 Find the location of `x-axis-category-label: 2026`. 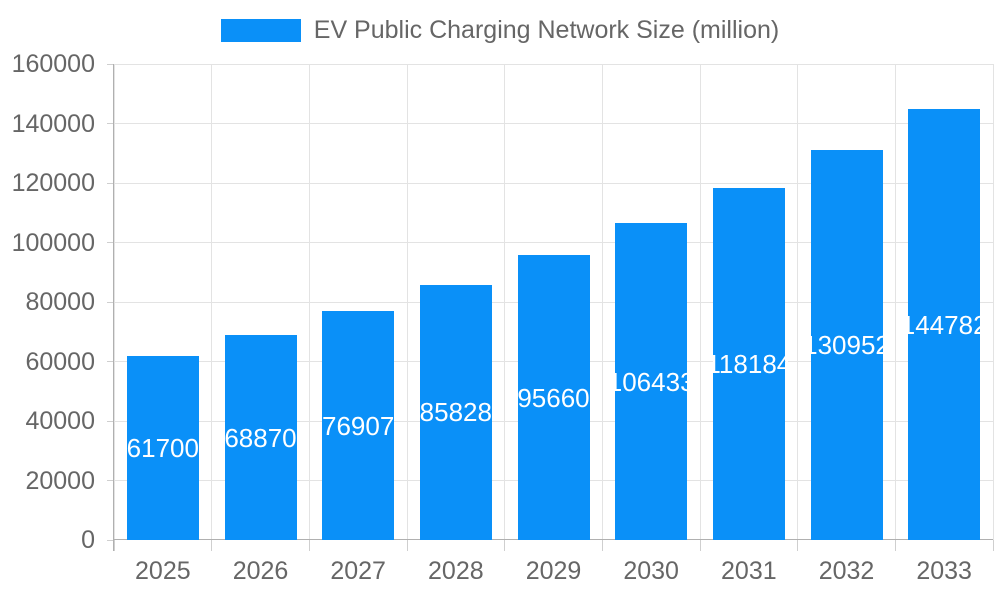

x-axis-category-label: 2026 is located at coordinates (260, 571).